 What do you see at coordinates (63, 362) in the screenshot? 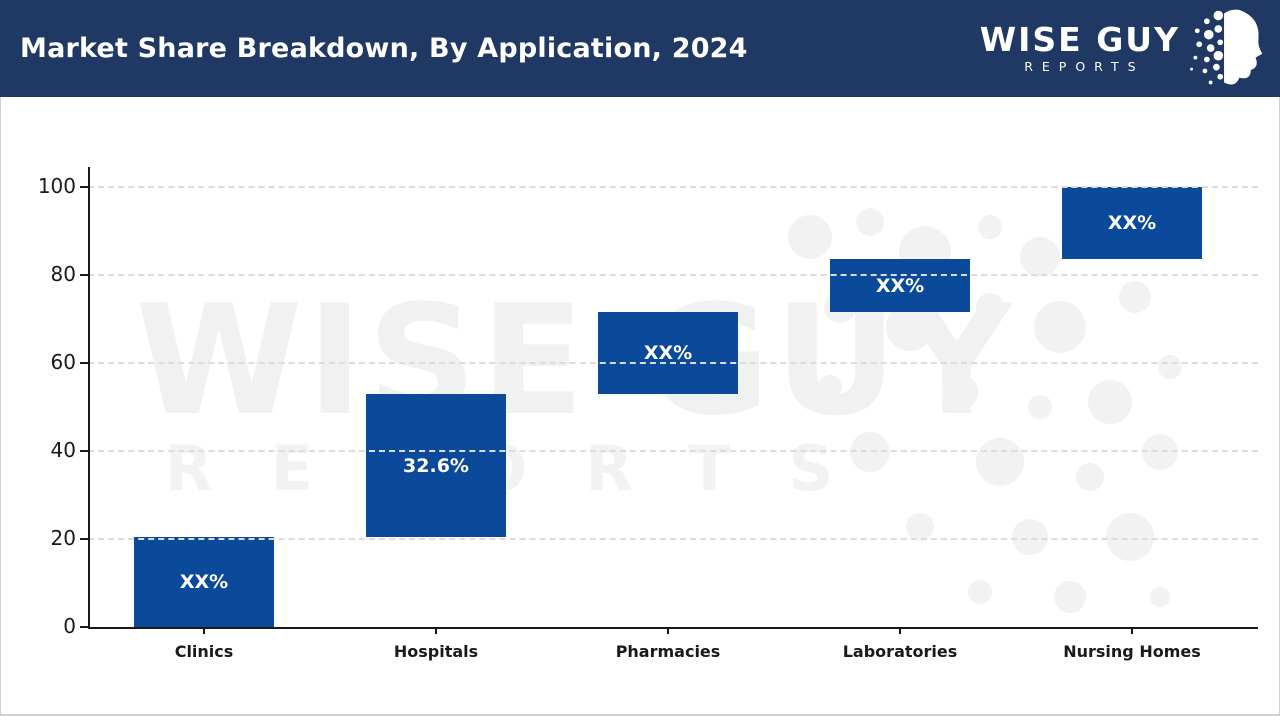
I see `y-tick-label: 60` at bounding box center [63, 362].